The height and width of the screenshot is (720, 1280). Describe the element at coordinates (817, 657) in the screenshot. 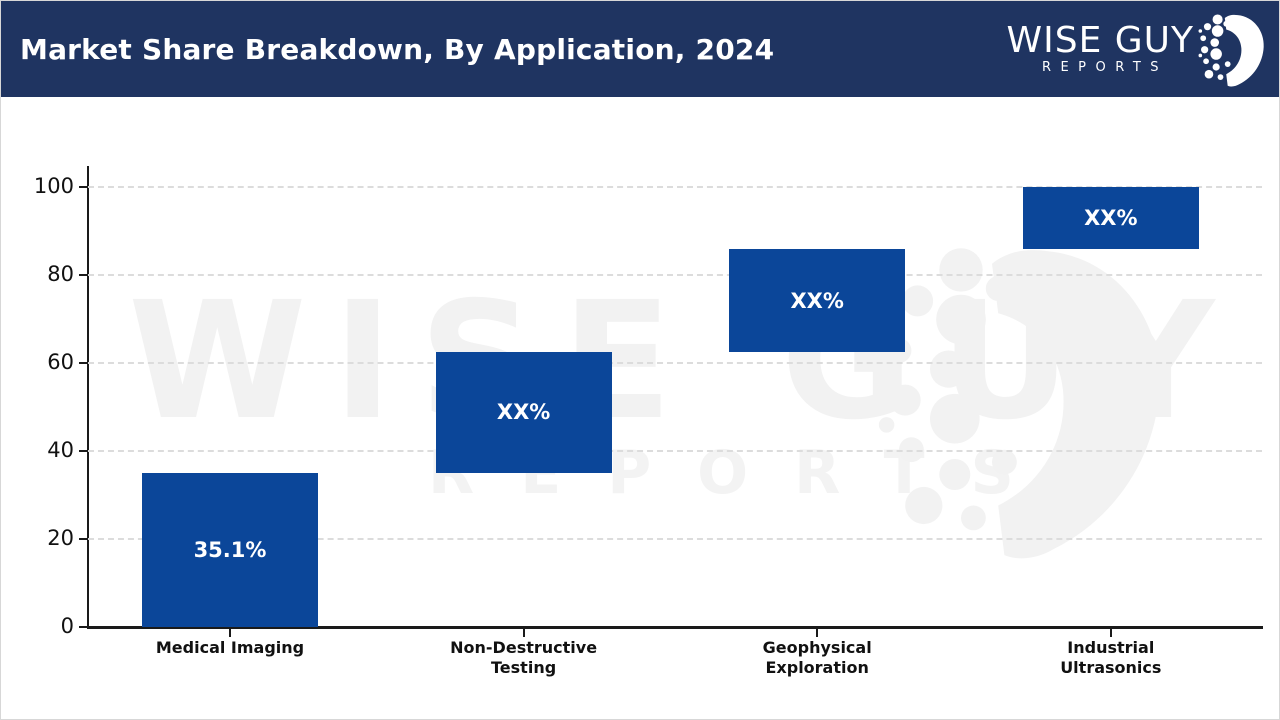

I see `x-category-label: Geophysical Exploration` at that location.